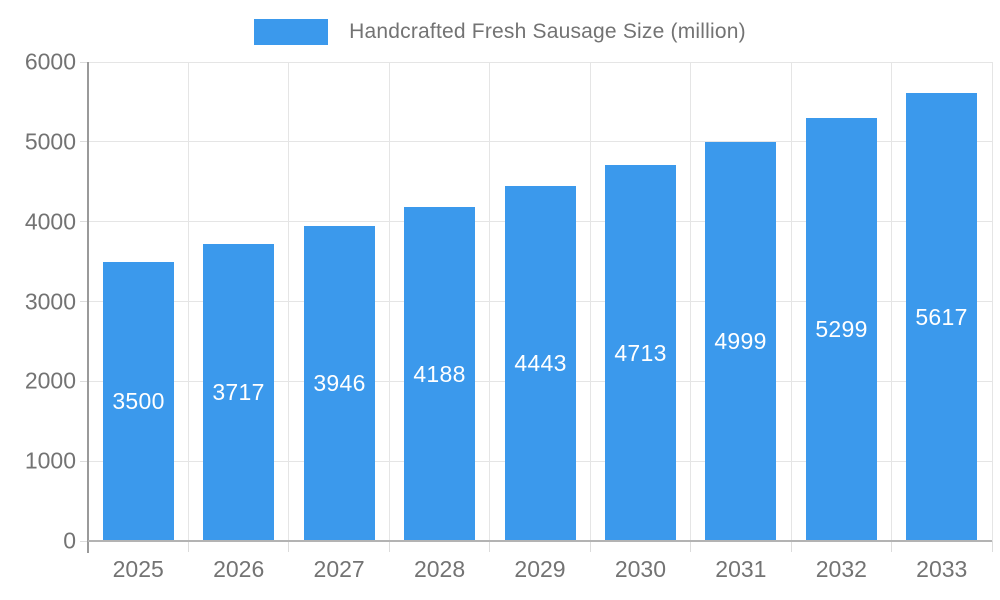 Image resolution: width=1000 pixels, height=600 pixels. What do you see at coordinates (942, 569) in the screenshot?
I see `x-tick-label-2033: 2033` at bounding box center [942, 569].